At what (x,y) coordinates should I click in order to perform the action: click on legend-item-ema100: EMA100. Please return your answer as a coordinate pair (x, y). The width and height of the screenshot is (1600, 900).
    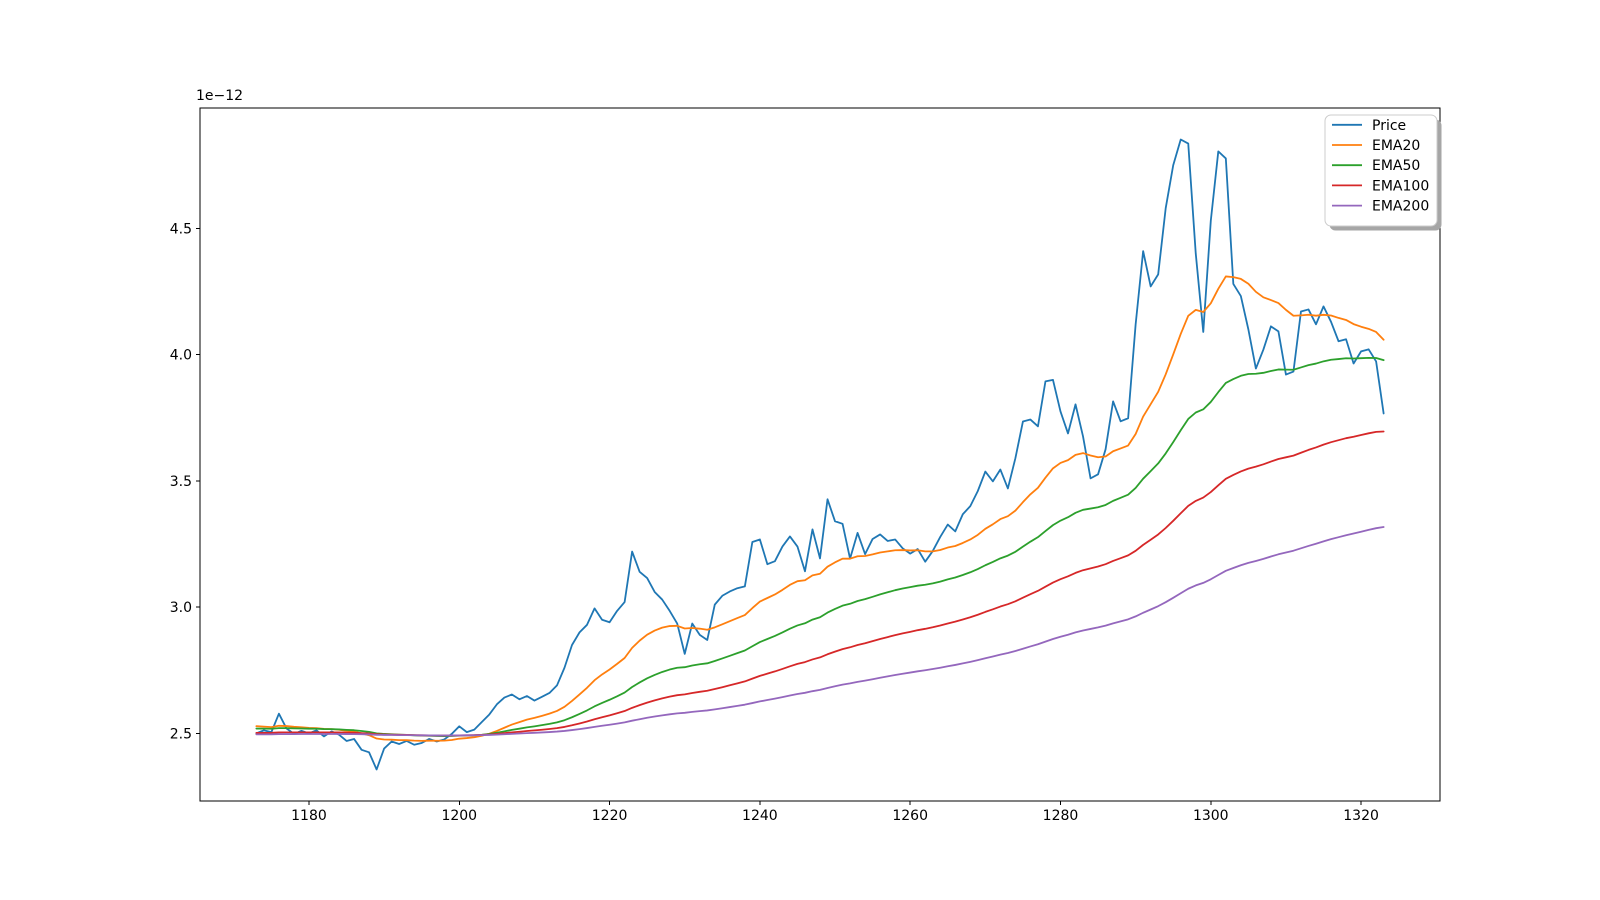
    Looking at the image, I should click on (1380, 186).